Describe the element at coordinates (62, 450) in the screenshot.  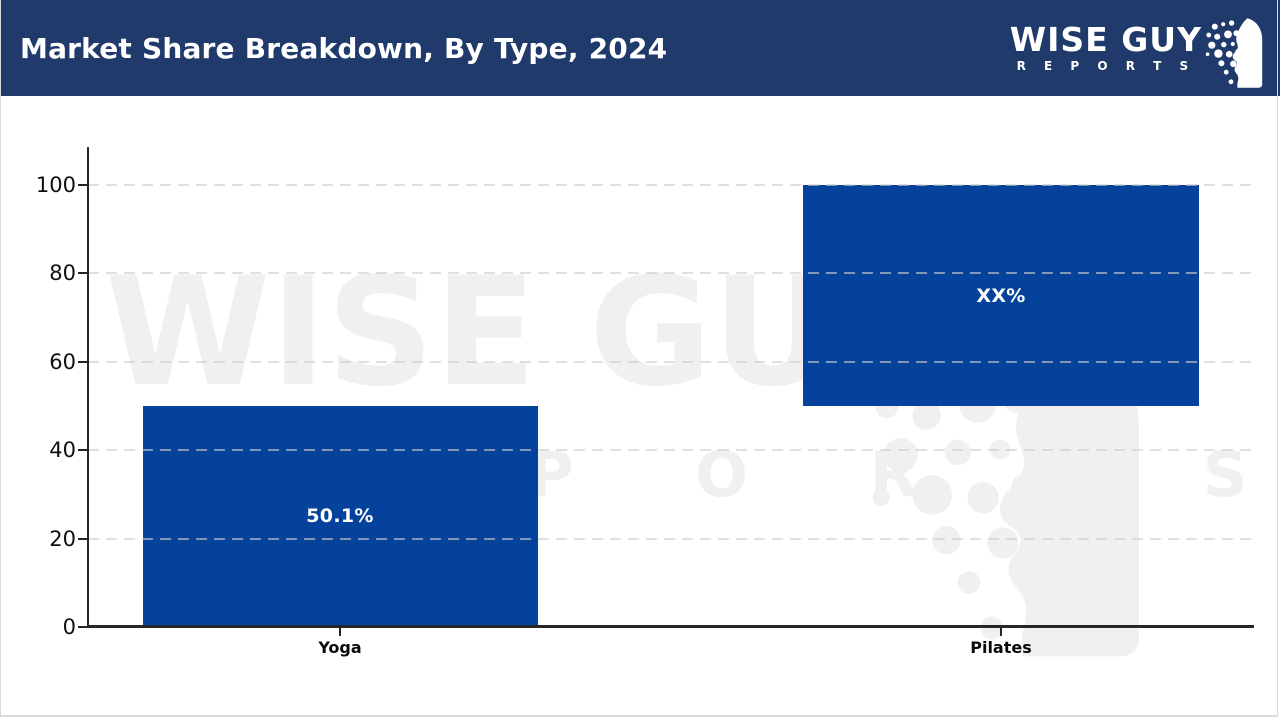
I see `y-tick-label: 40` at that location.